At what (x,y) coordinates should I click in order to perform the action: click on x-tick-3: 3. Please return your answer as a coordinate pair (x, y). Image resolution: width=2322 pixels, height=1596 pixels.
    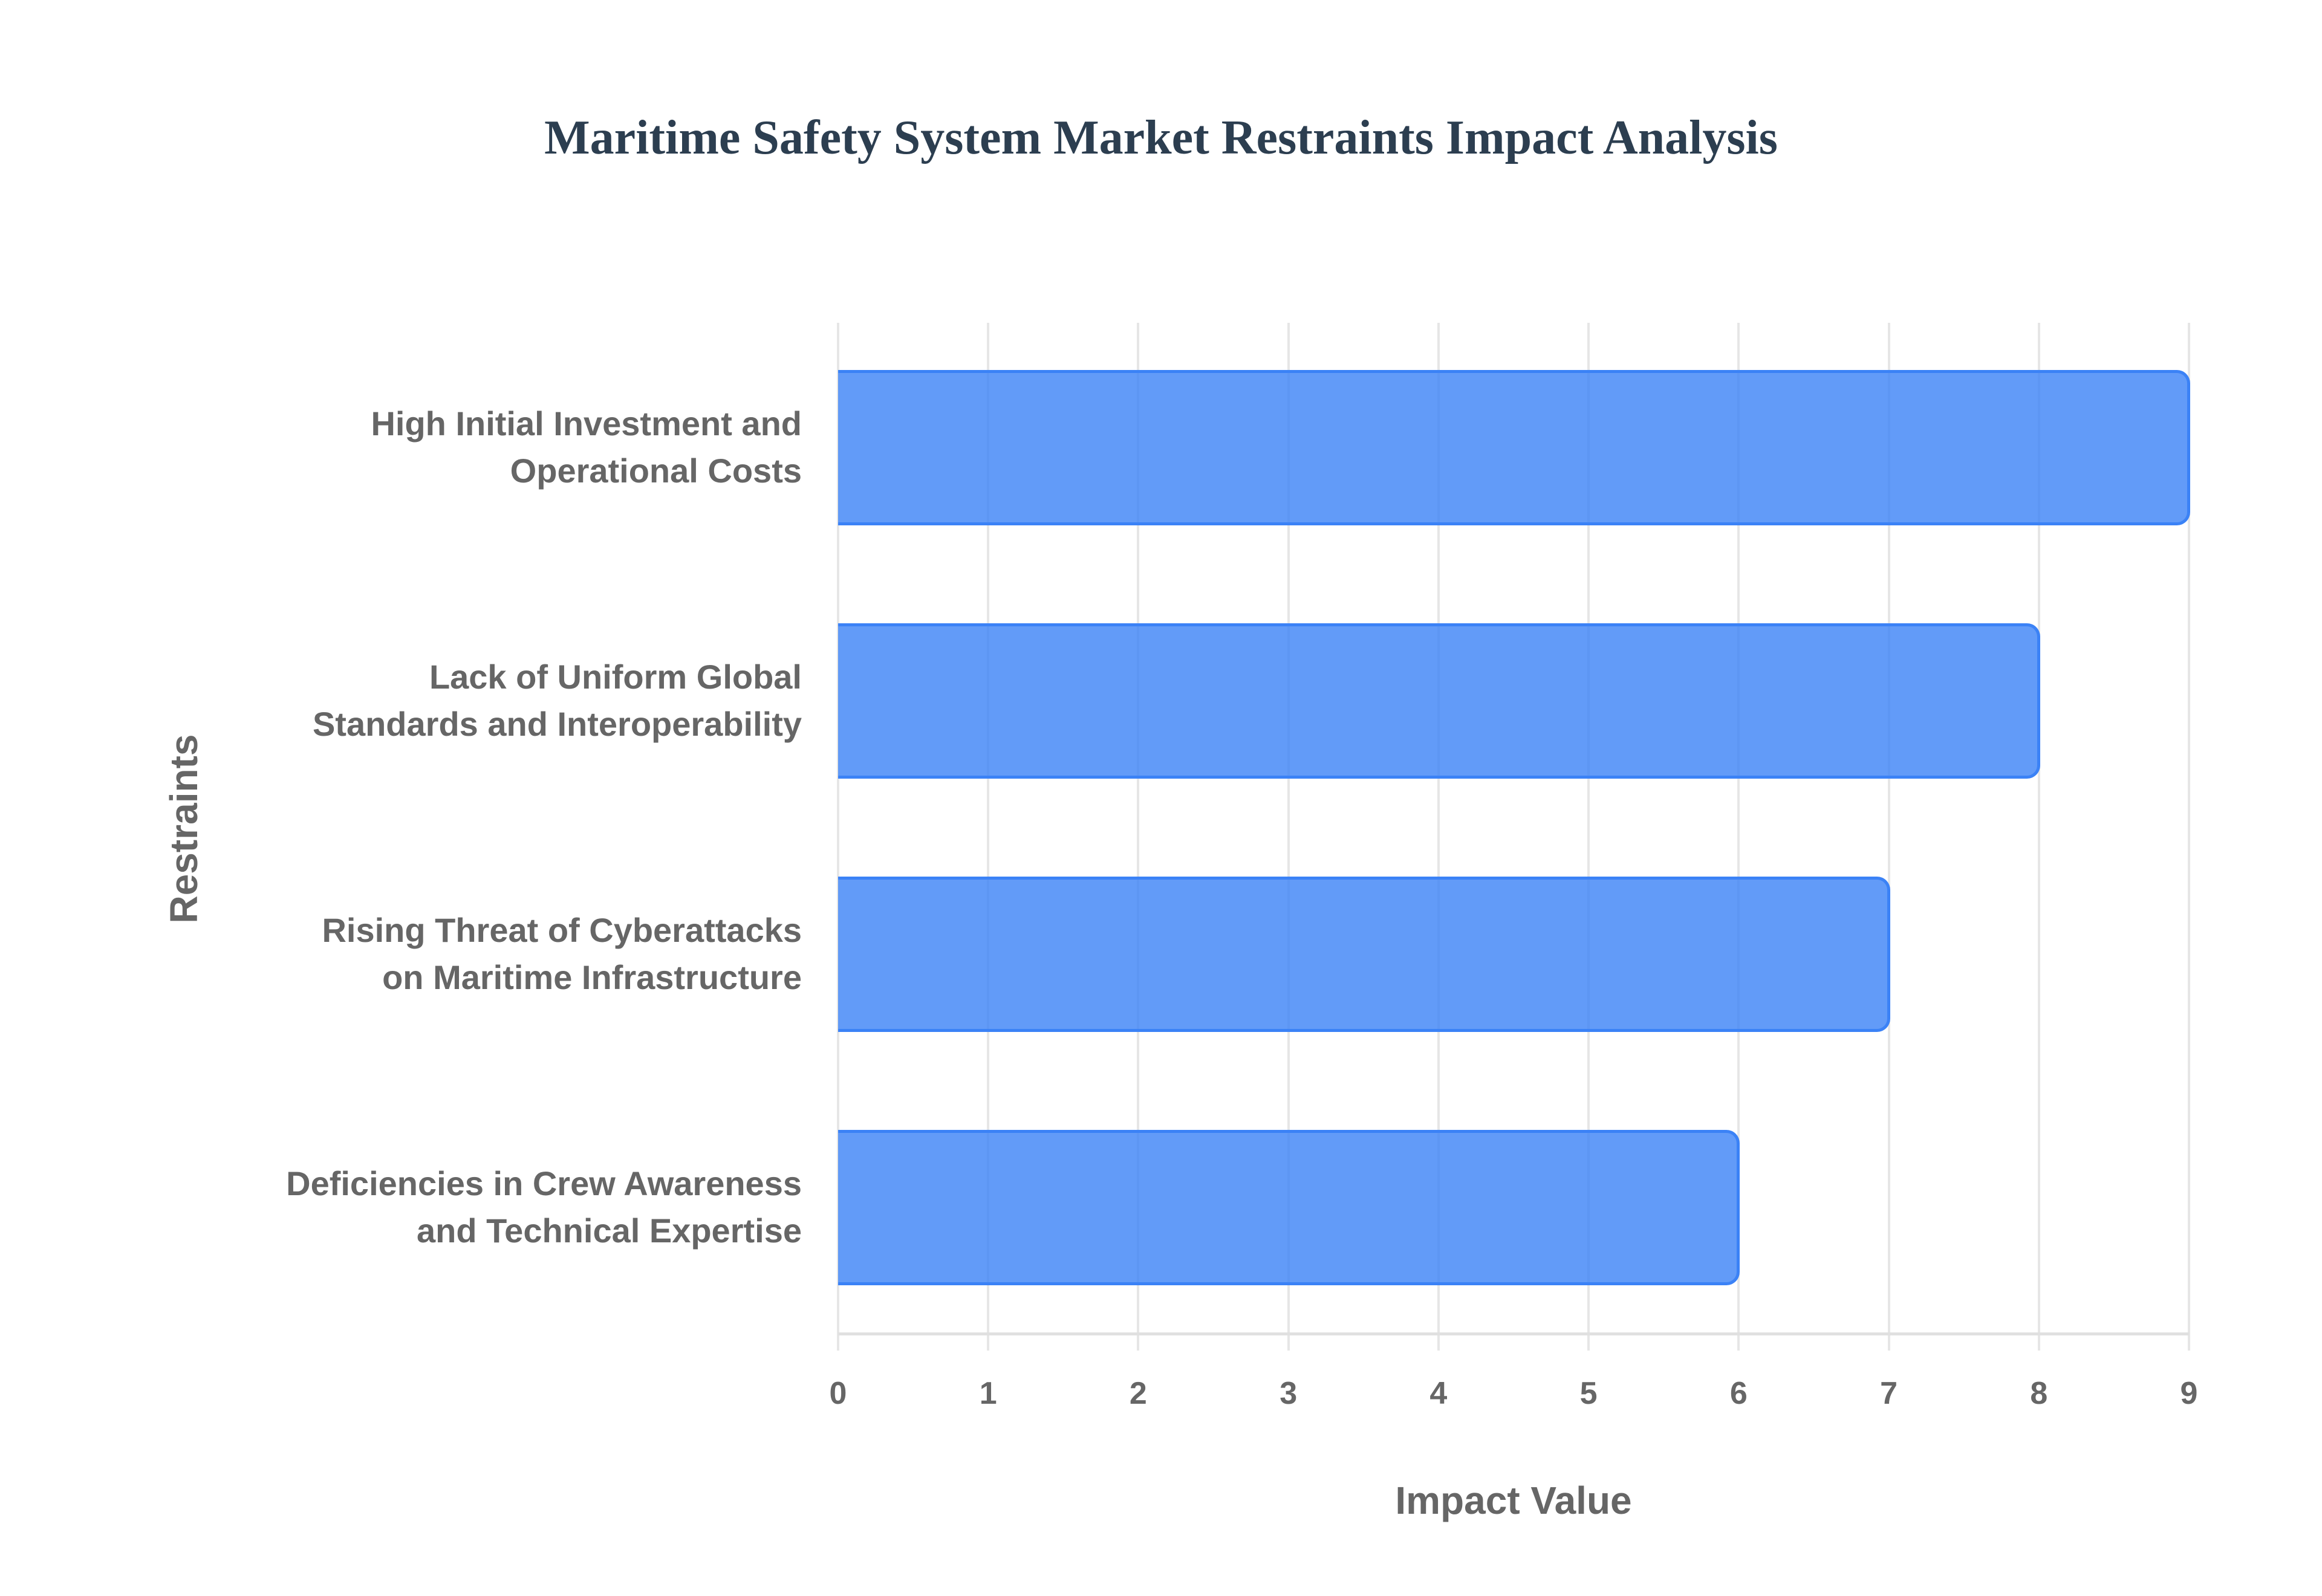
    Looking at the image, I should click on (1289, 1393).